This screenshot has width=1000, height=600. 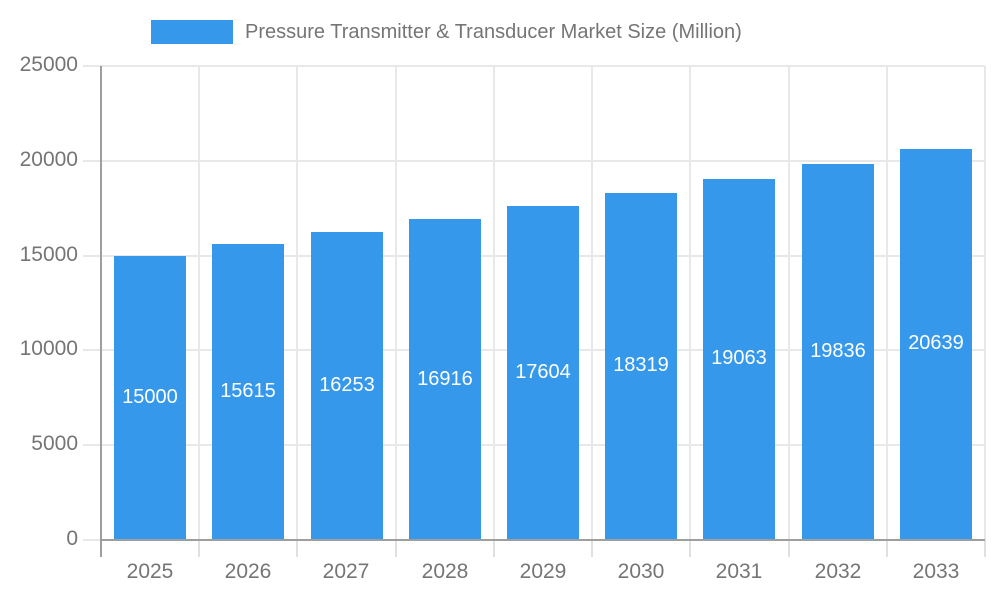 What do you see at coordinates (54, 443) in the screenshot?
I see `y-axis-tick-label: 5000` at bounding box center [54, 443].